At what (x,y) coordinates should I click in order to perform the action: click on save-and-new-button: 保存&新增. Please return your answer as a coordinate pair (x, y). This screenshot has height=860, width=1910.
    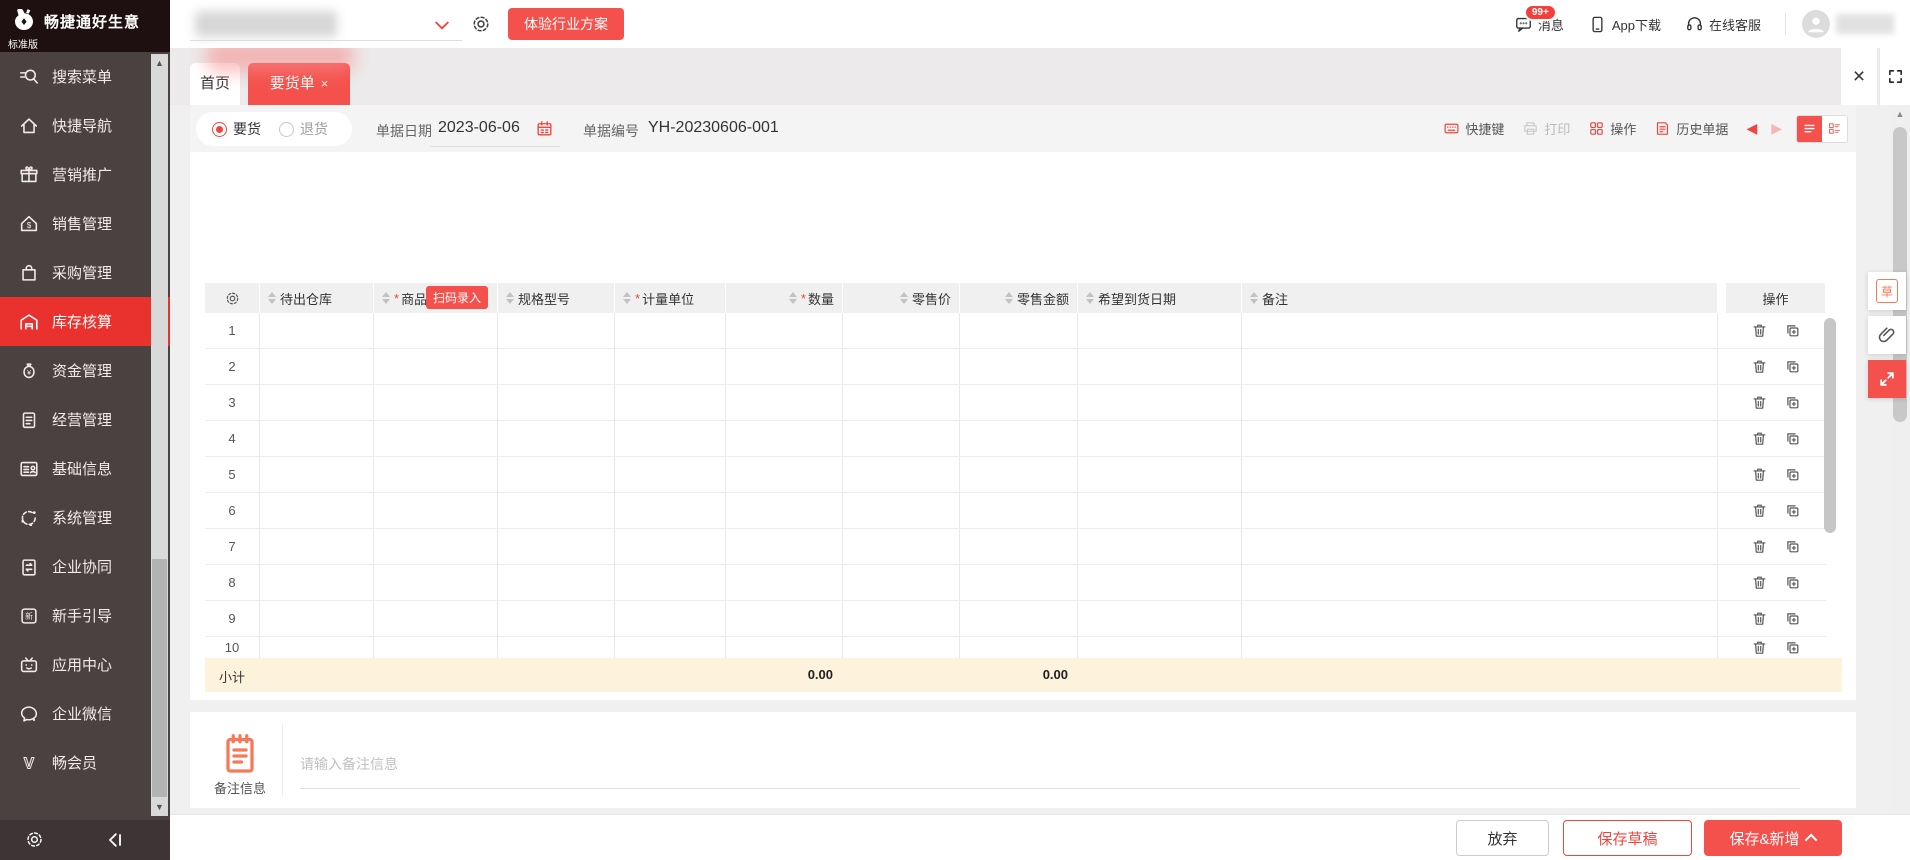
    Looking at the image, I should click on (1773, 838).